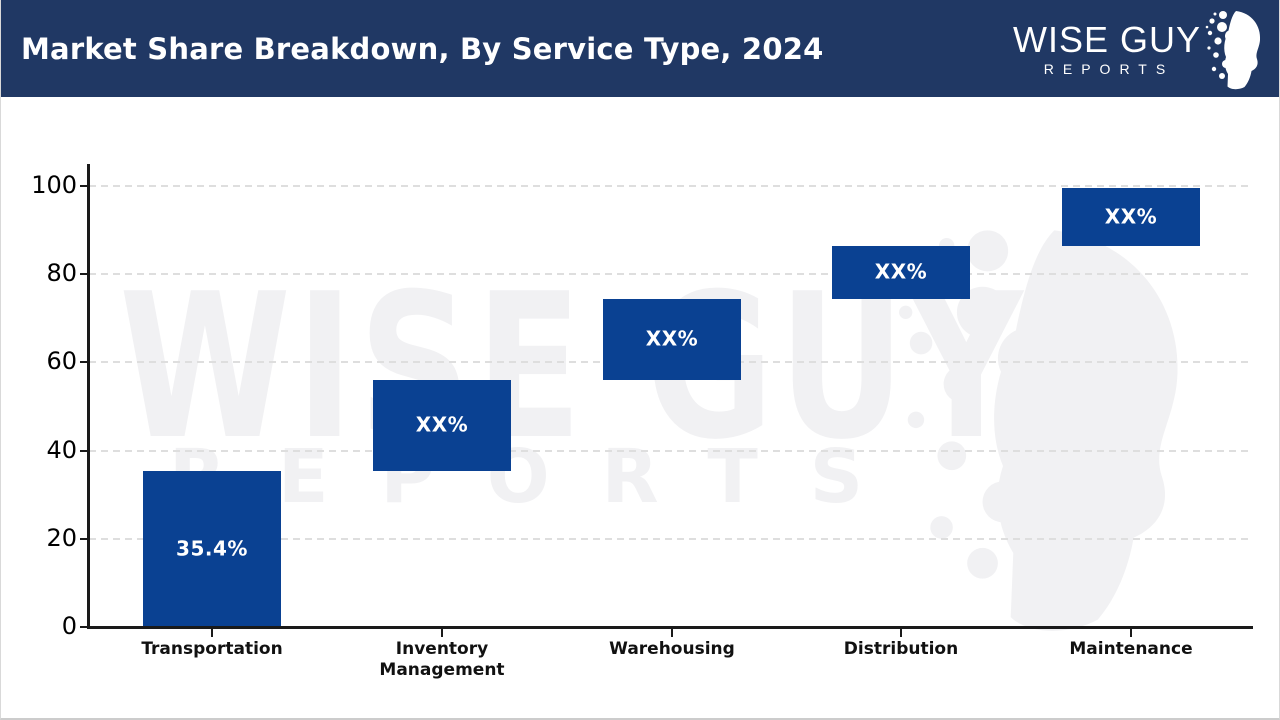 Image resolution: width=1280 pixels, height=720 pixels. What do you see at coordinates (442, 659) in the screenshot?
I see `x-tick-label: Inventory Management` at bounding box center [442, 659].